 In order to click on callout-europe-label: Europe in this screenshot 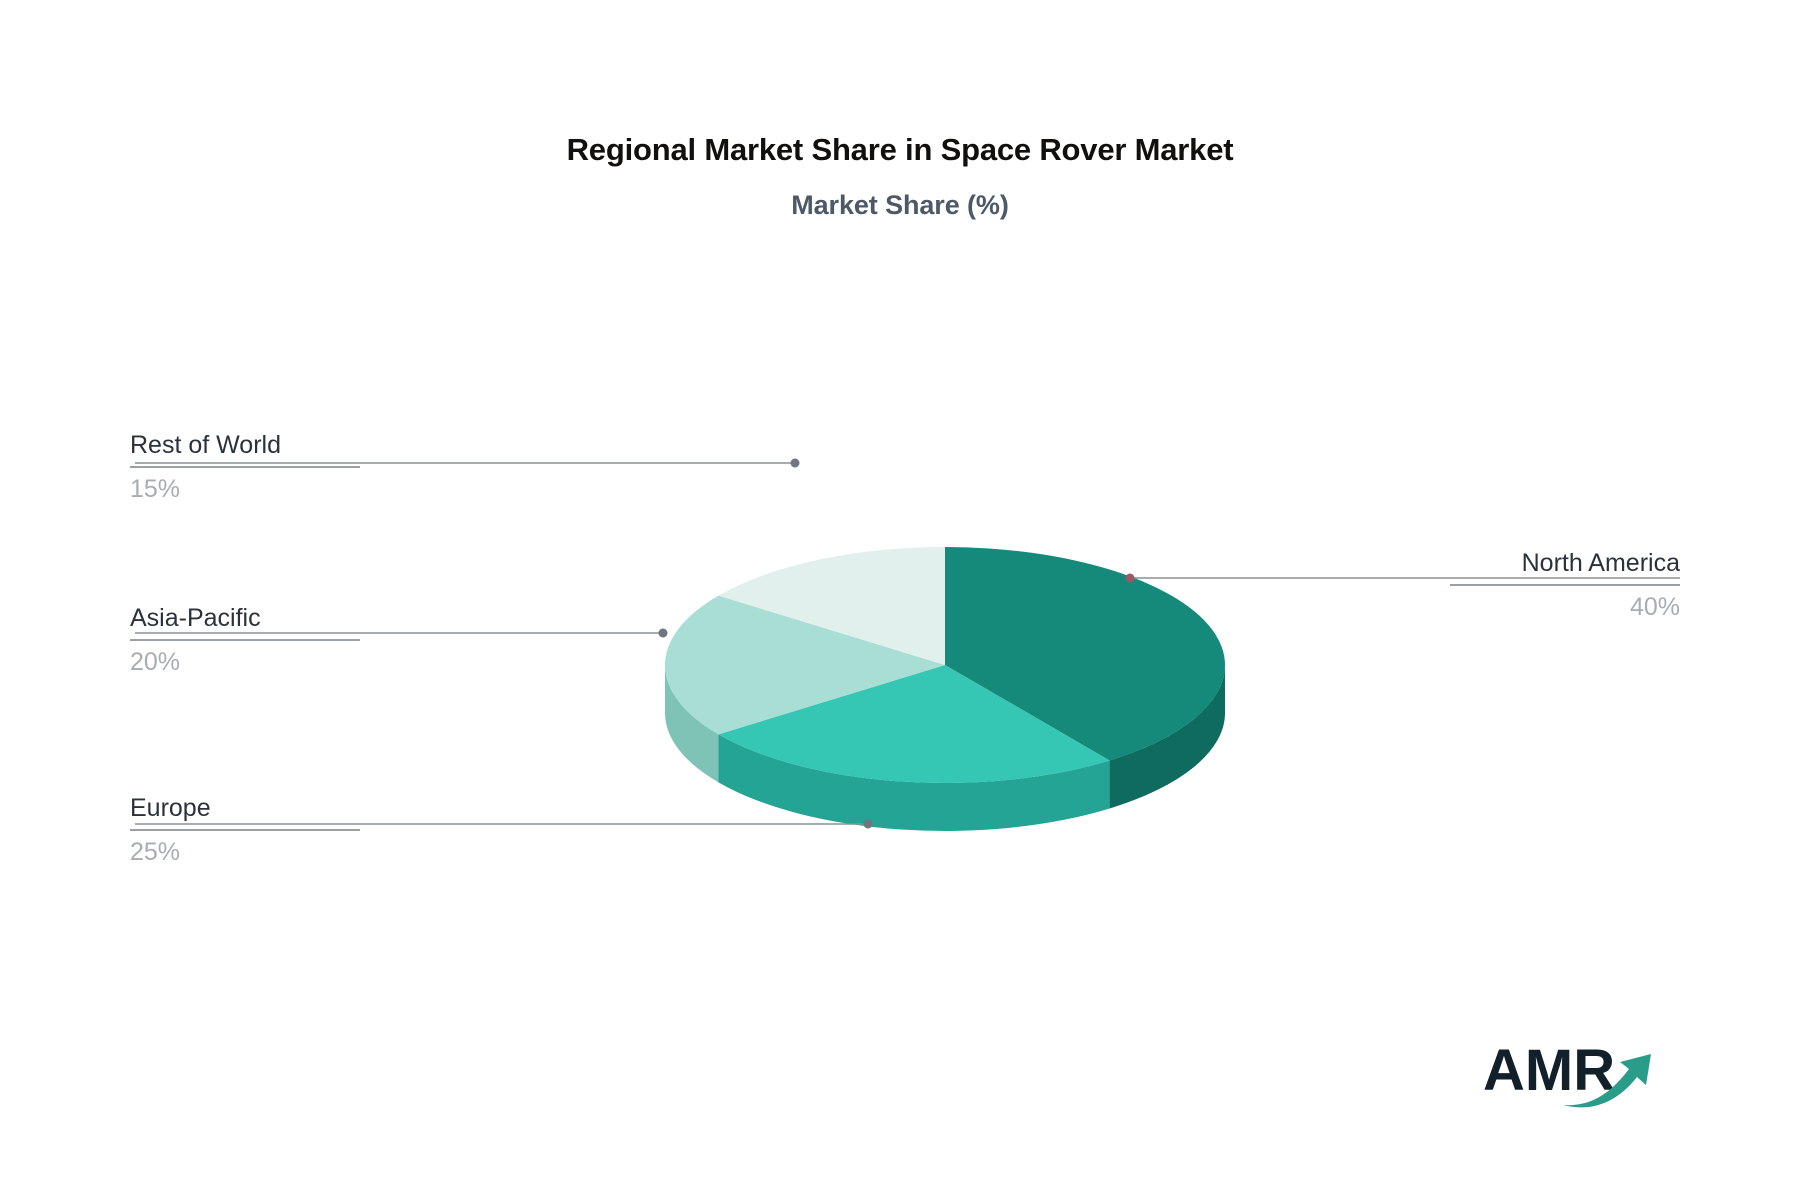, I will do `click(170, 808)`.